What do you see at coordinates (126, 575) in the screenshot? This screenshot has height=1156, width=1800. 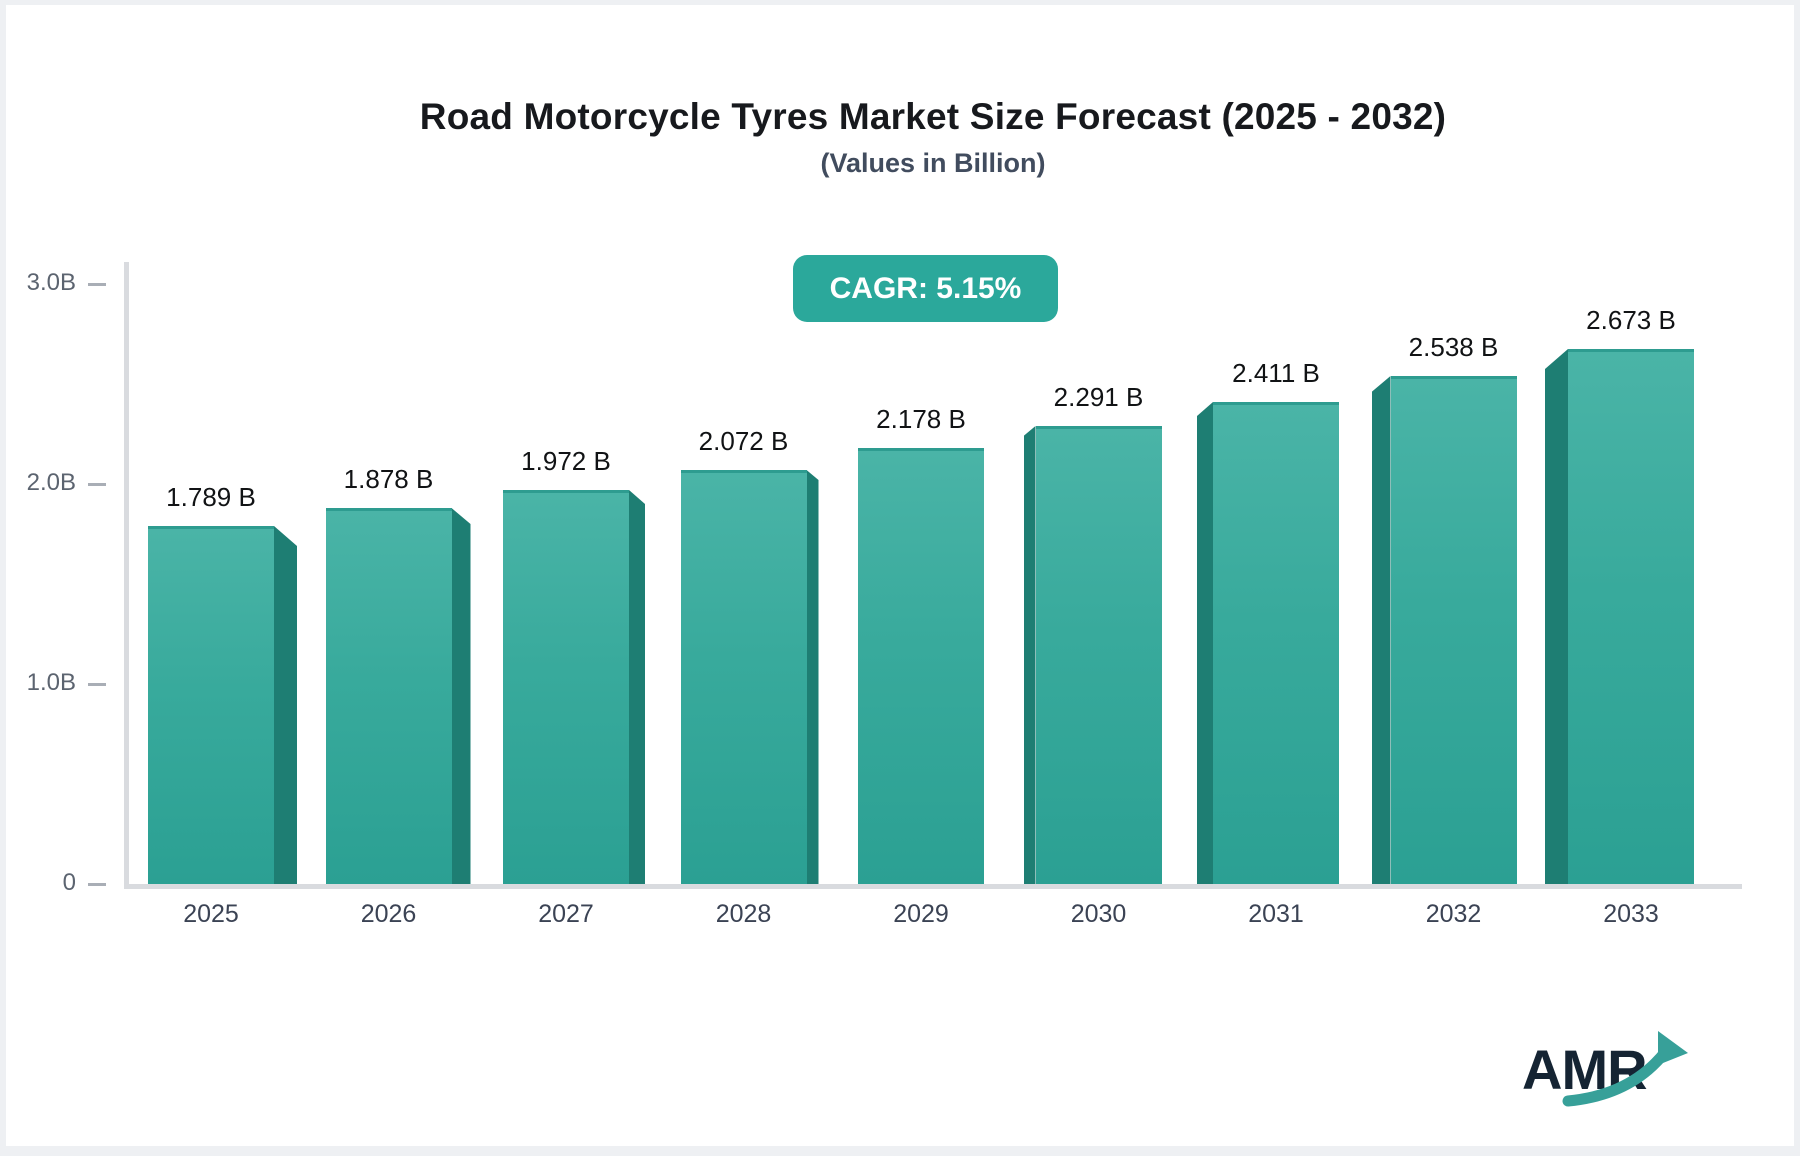 I see `y-axis-line` at bounding box center [126, 575].